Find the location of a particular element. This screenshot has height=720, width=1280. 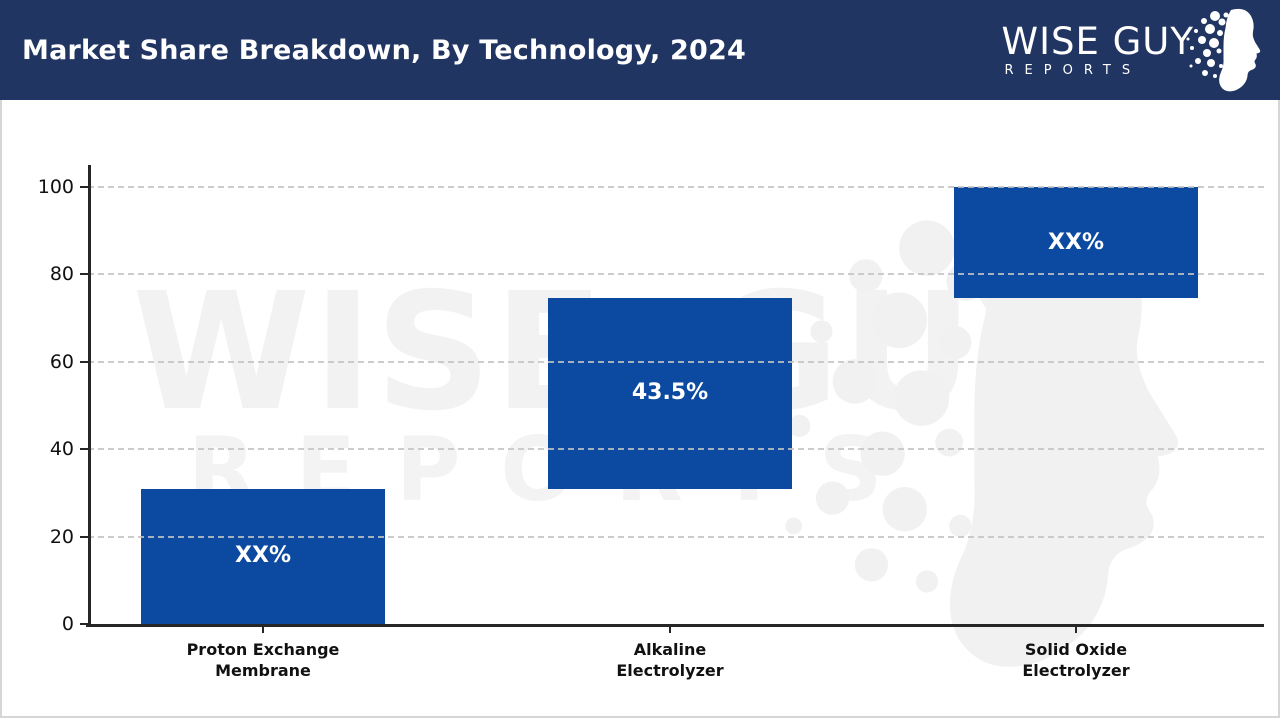

brand-logo: WISE GUY REPORTS is located at coordinates (1136, 50).